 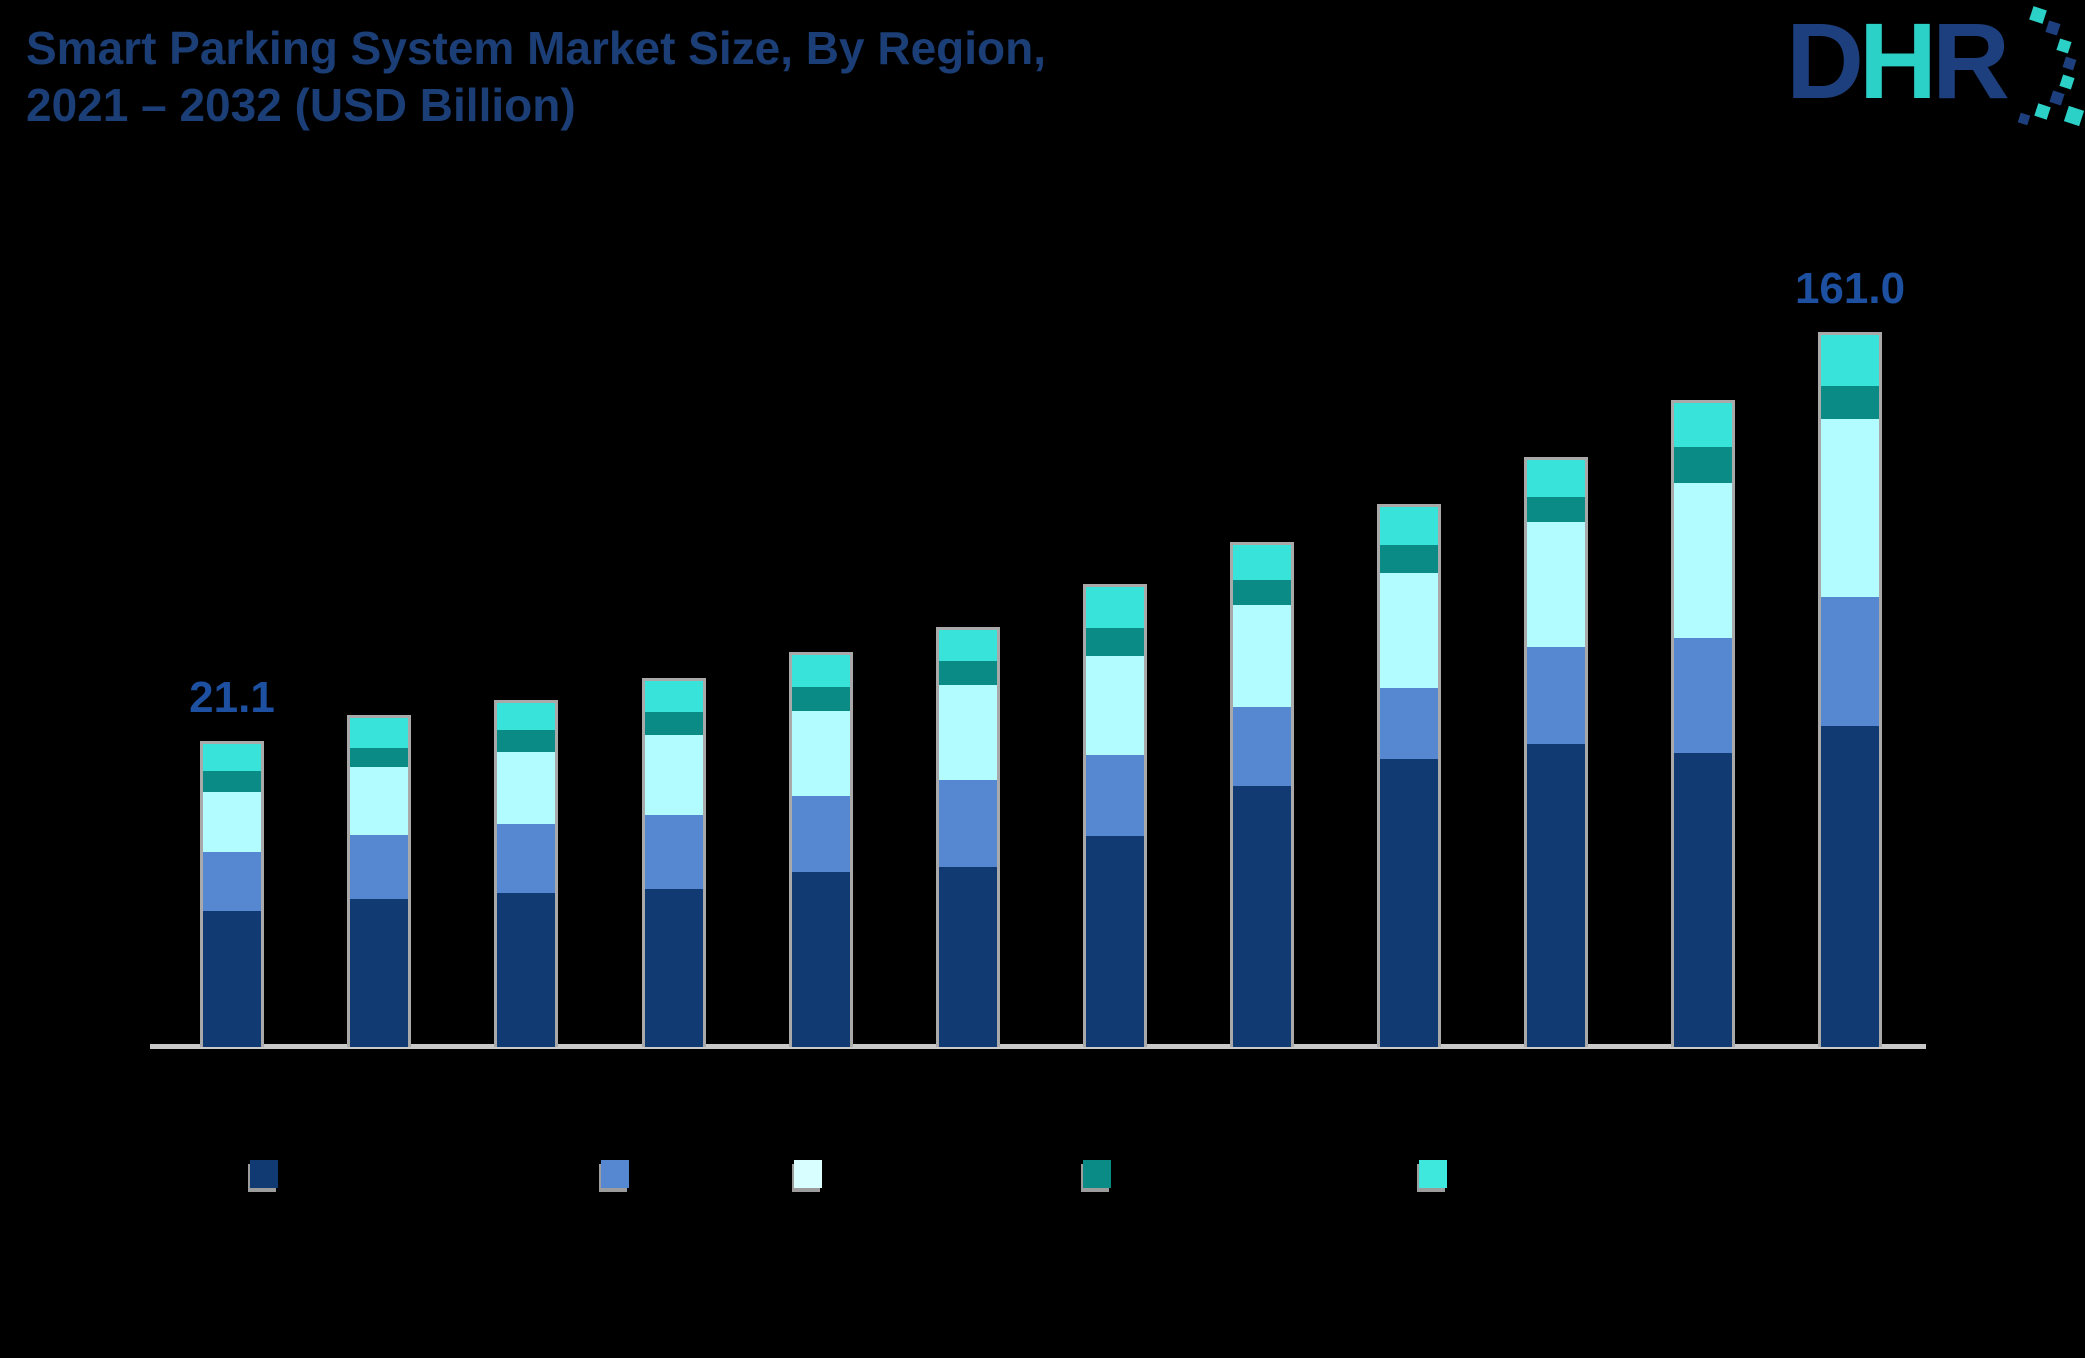 I want to click on logo-letter-d: D, so click(x=1825, y=60).